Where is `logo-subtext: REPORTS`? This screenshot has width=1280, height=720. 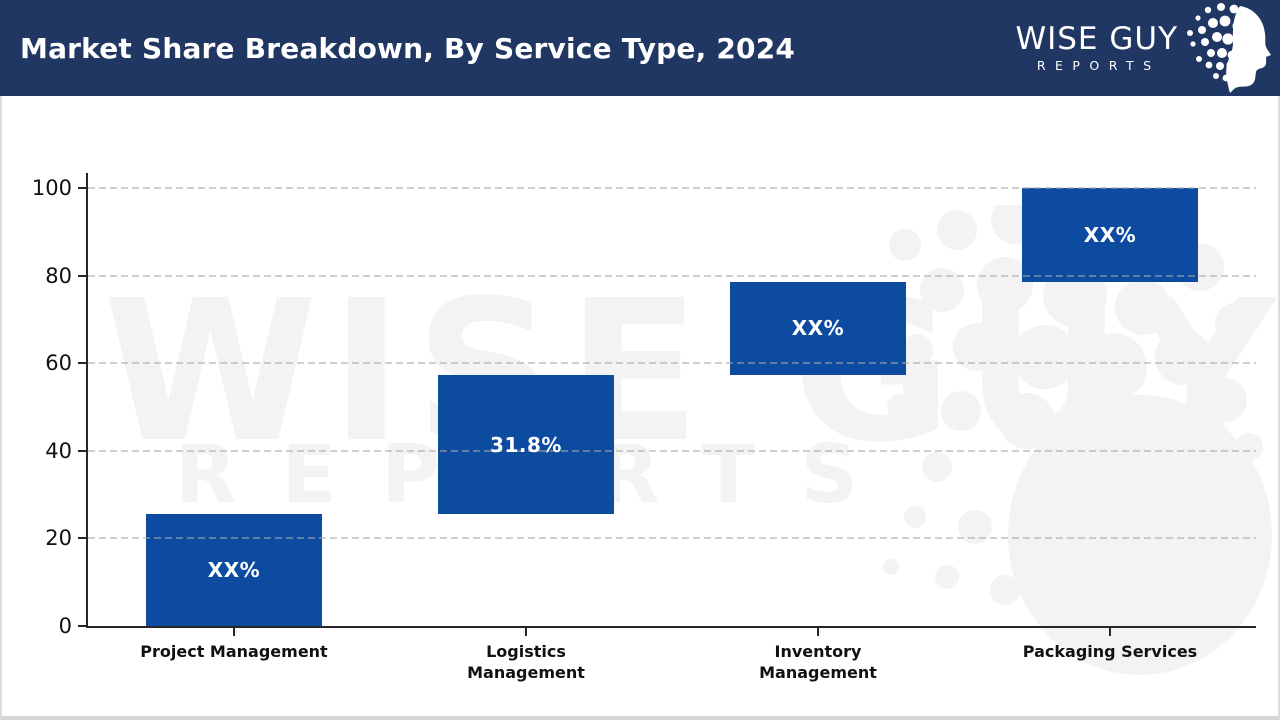
logo-subtext: REPORTS is located at coordinates (1098, 65).